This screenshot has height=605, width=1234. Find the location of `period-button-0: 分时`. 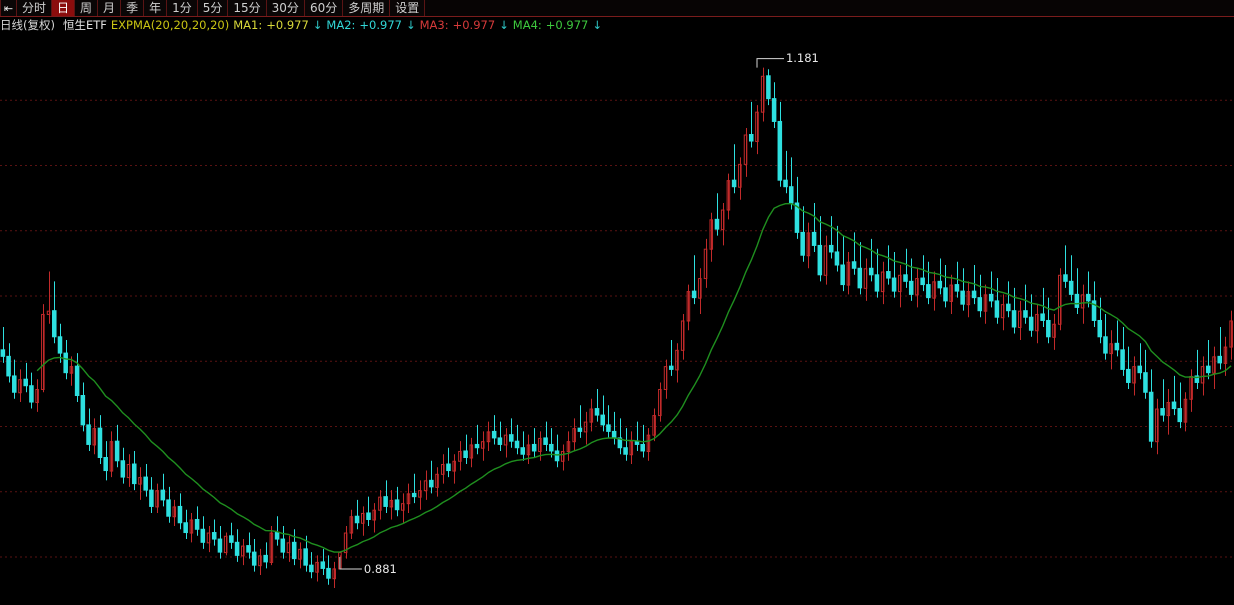

period-button-0: 分时 is located at coordinates (35, 8).